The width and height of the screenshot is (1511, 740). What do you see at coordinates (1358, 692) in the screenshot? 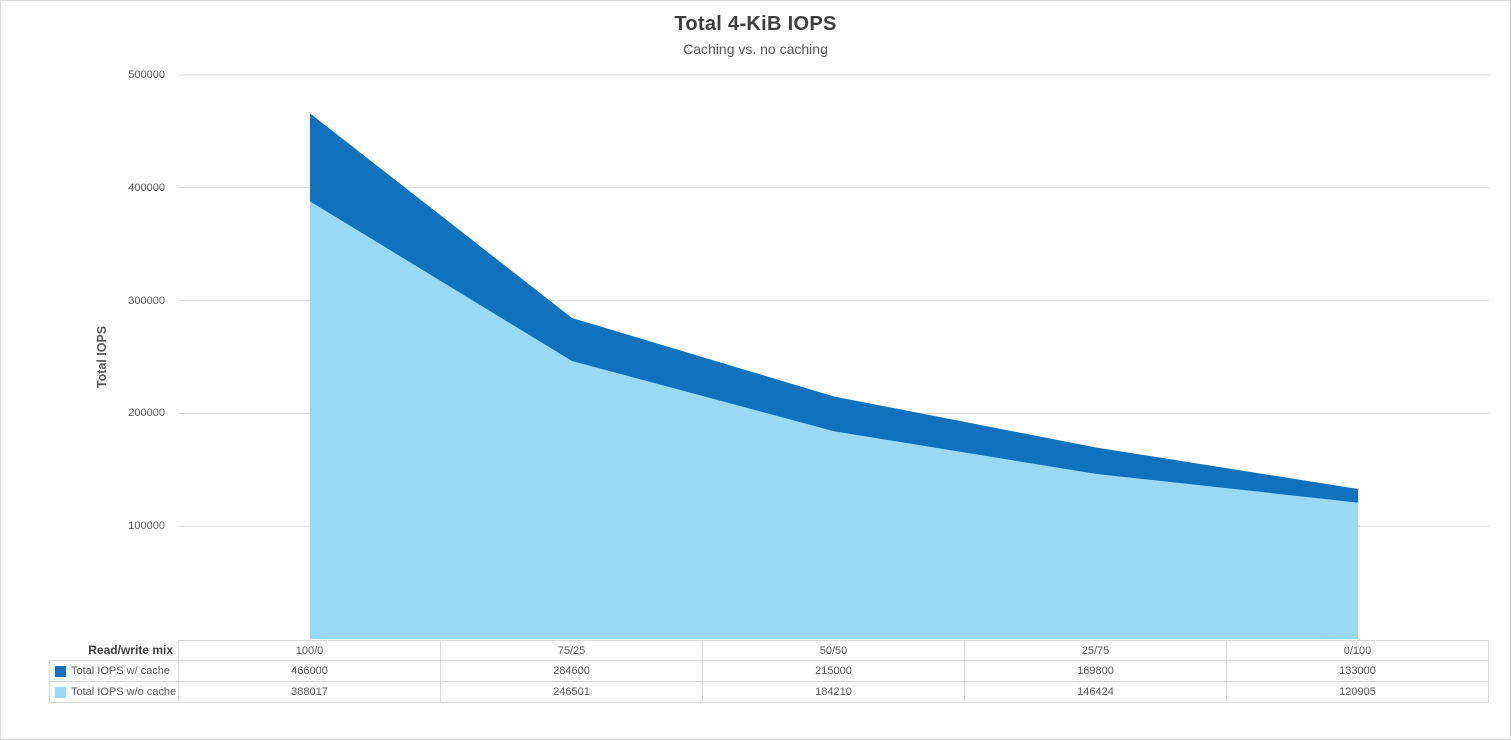
I see `value-cell: 120905` at bounding box center [1358, 692].